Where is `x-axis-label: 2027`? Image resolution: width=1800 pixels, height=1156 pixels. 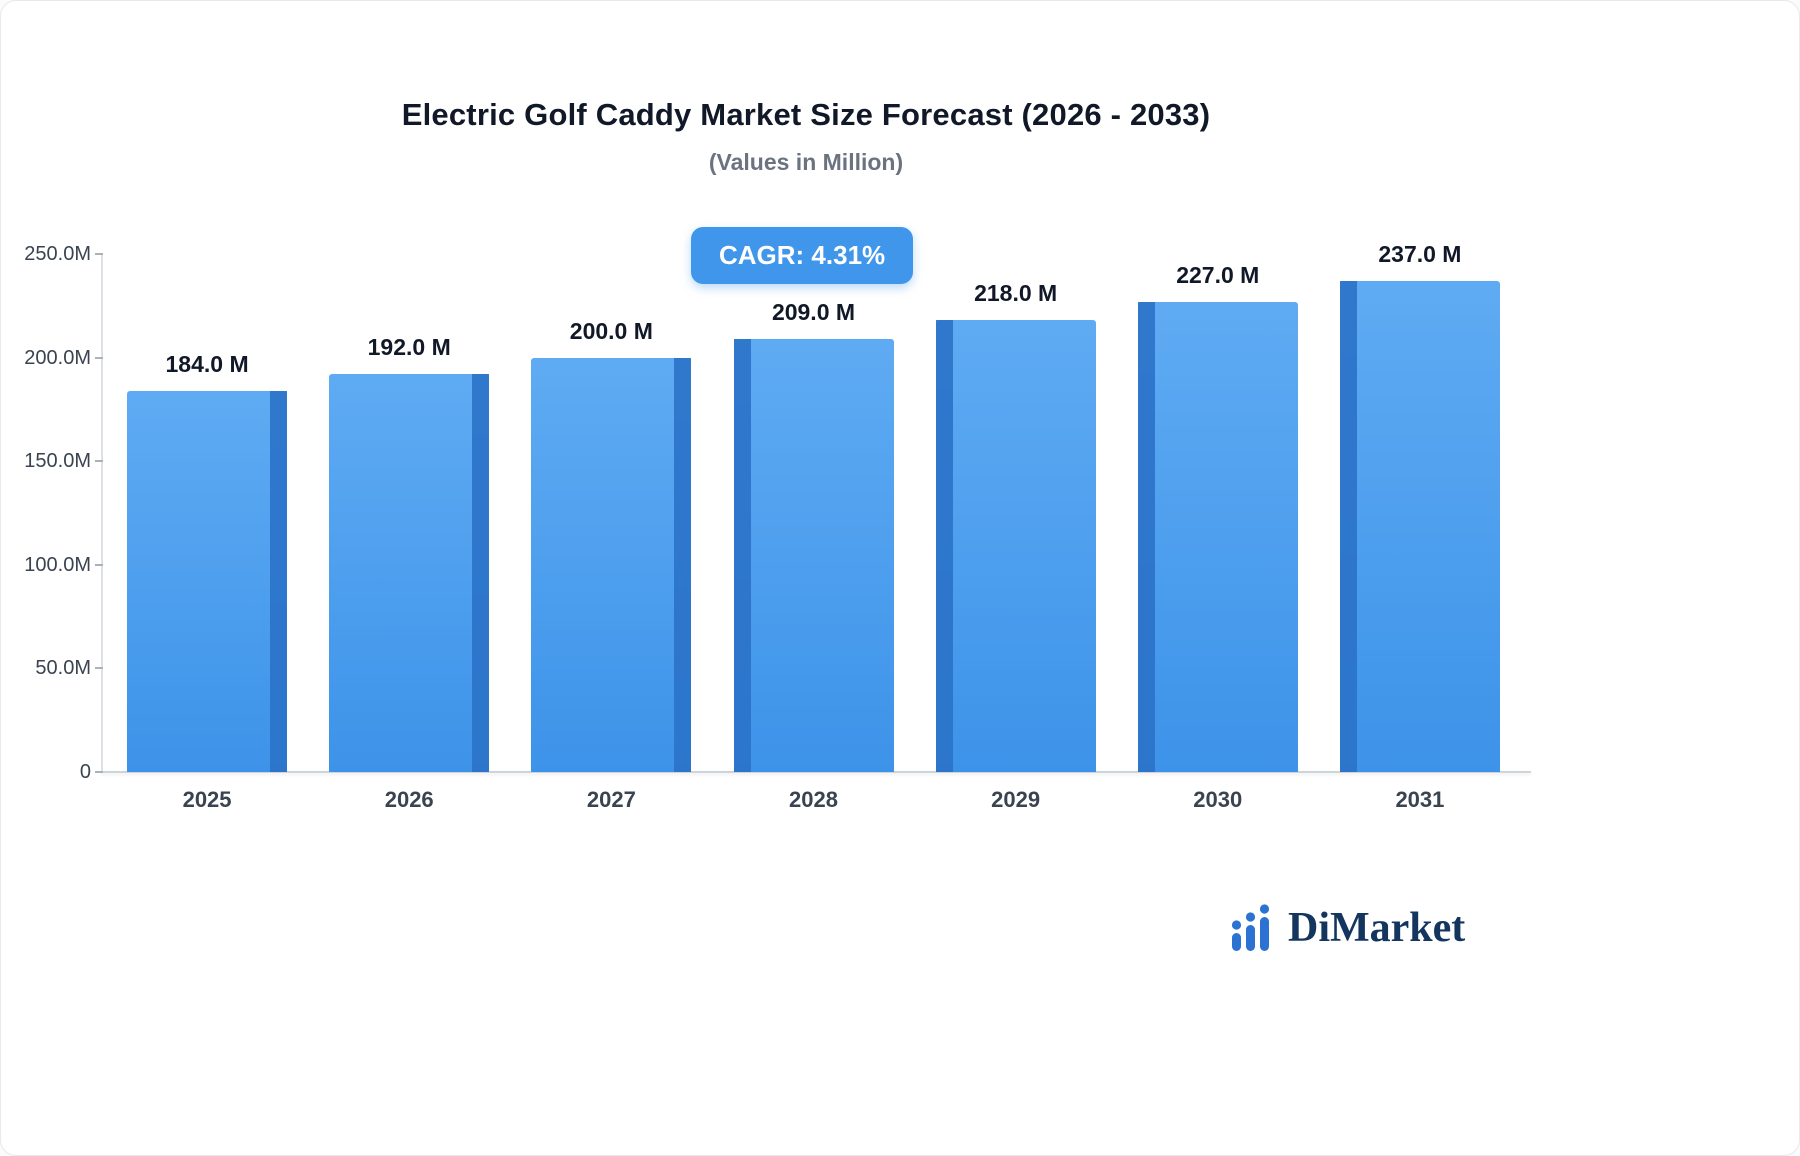
x-axis-label: 2027 is located at coordinates (611, 799).